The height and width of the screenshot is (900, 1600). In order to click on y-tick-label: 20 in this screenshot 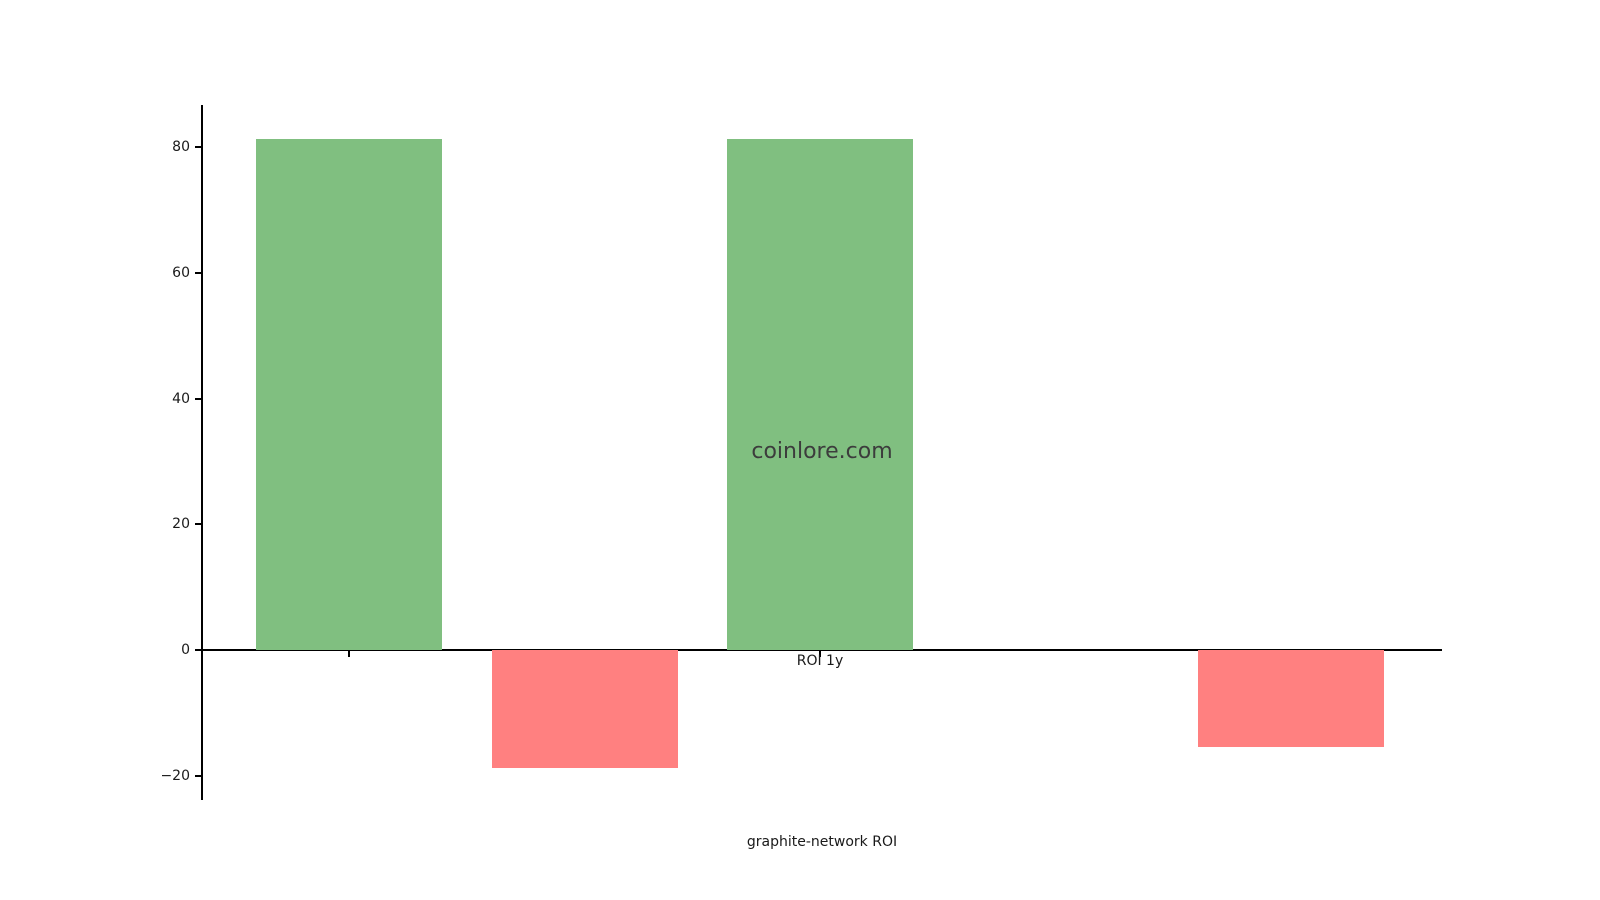, I will do `click(181, 524)`.